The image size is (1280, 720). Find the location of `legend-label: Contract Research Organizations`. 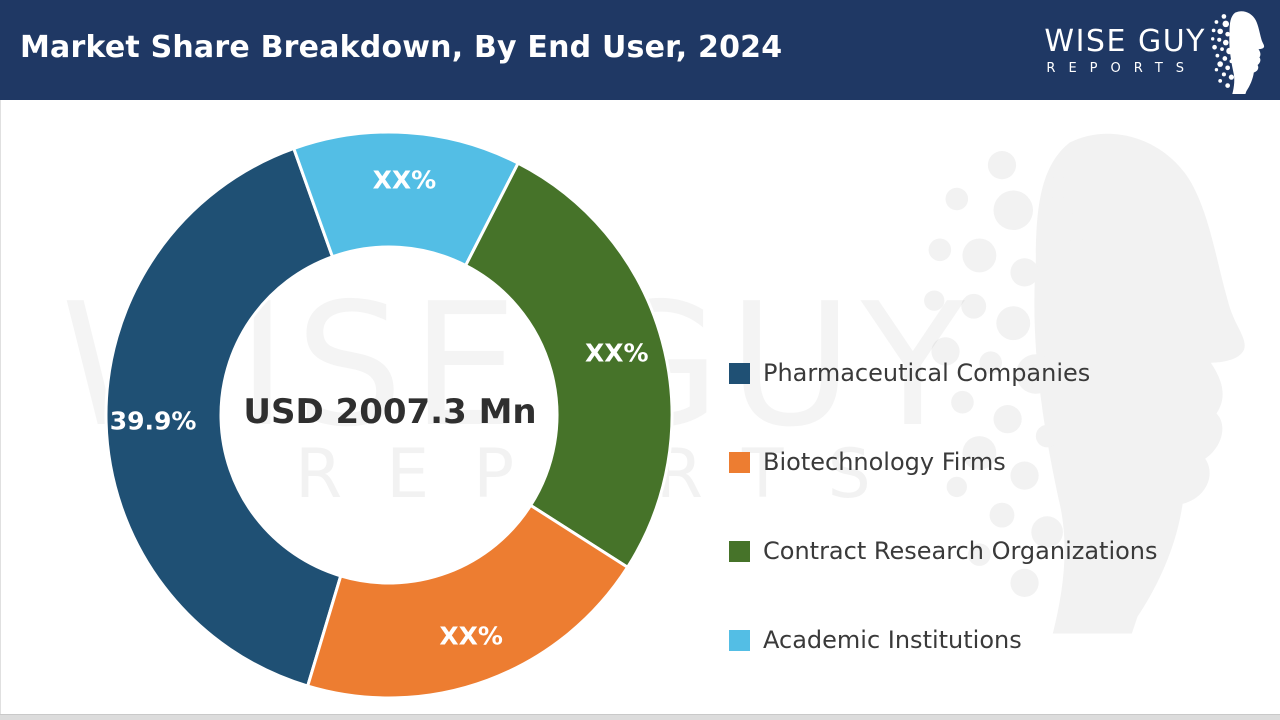

legend-label: Contract Research Organizations is located at coordinates (960, 551).